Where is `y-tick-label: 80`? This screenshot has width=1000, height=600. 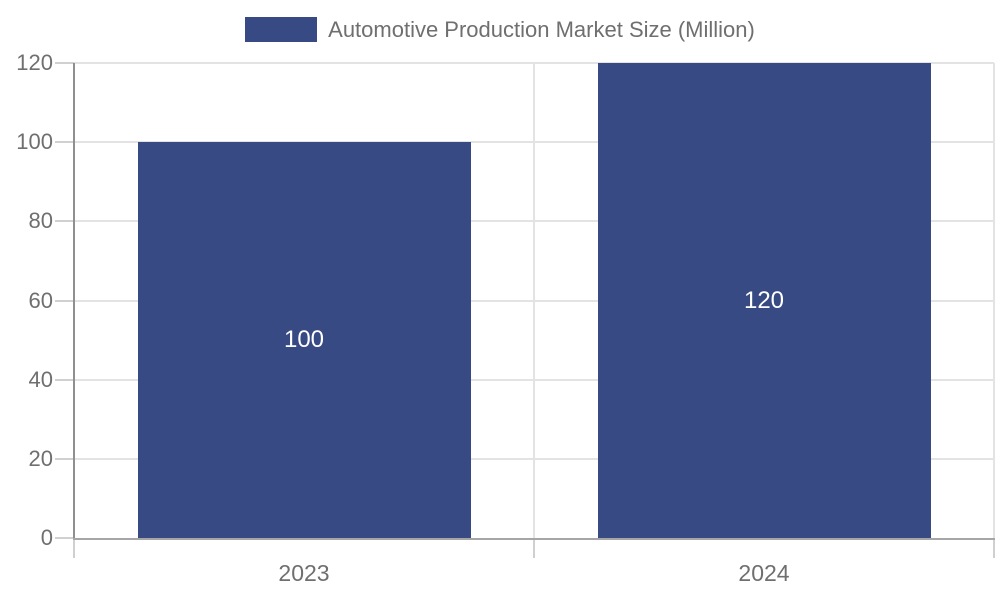 y-tick-label: 80 is located at coordinates (40, 221).